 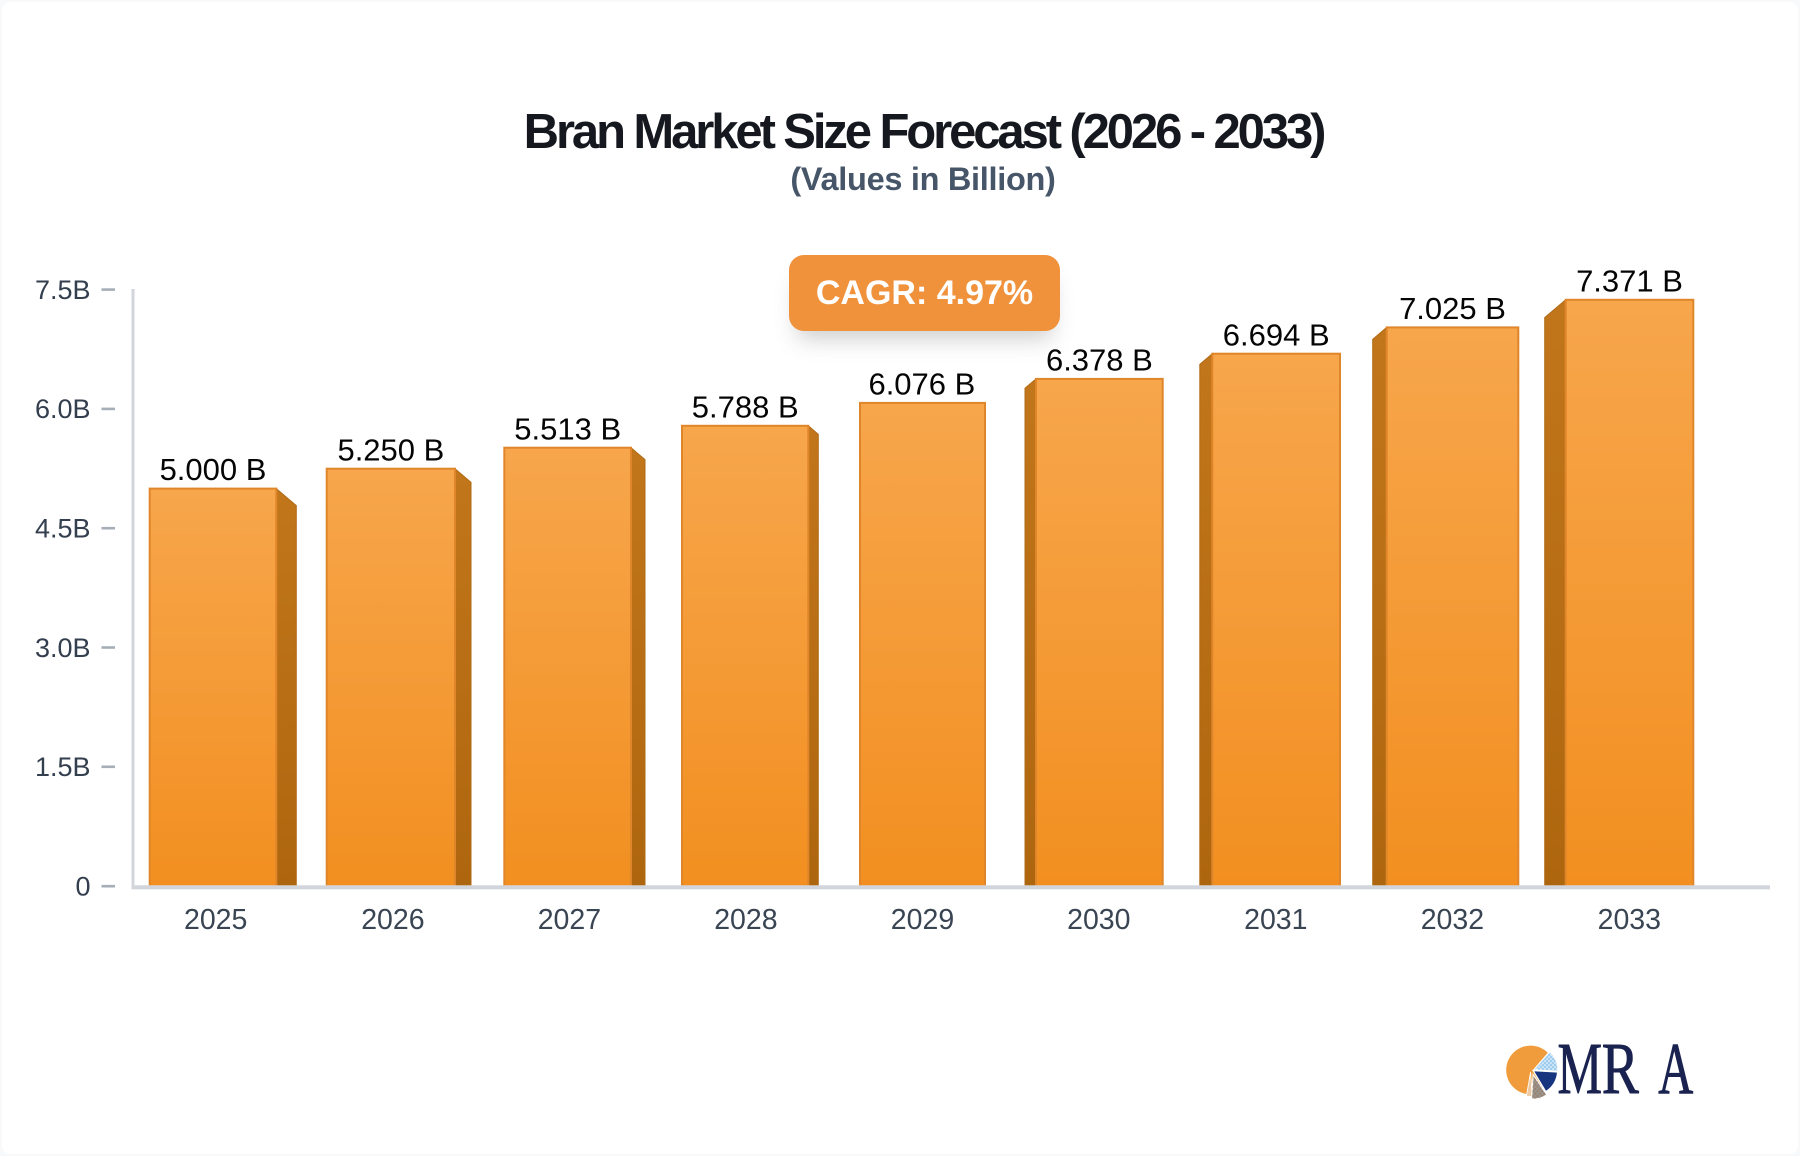 I want to click on svg-text: 3.0B, so click(x=63, y=648).